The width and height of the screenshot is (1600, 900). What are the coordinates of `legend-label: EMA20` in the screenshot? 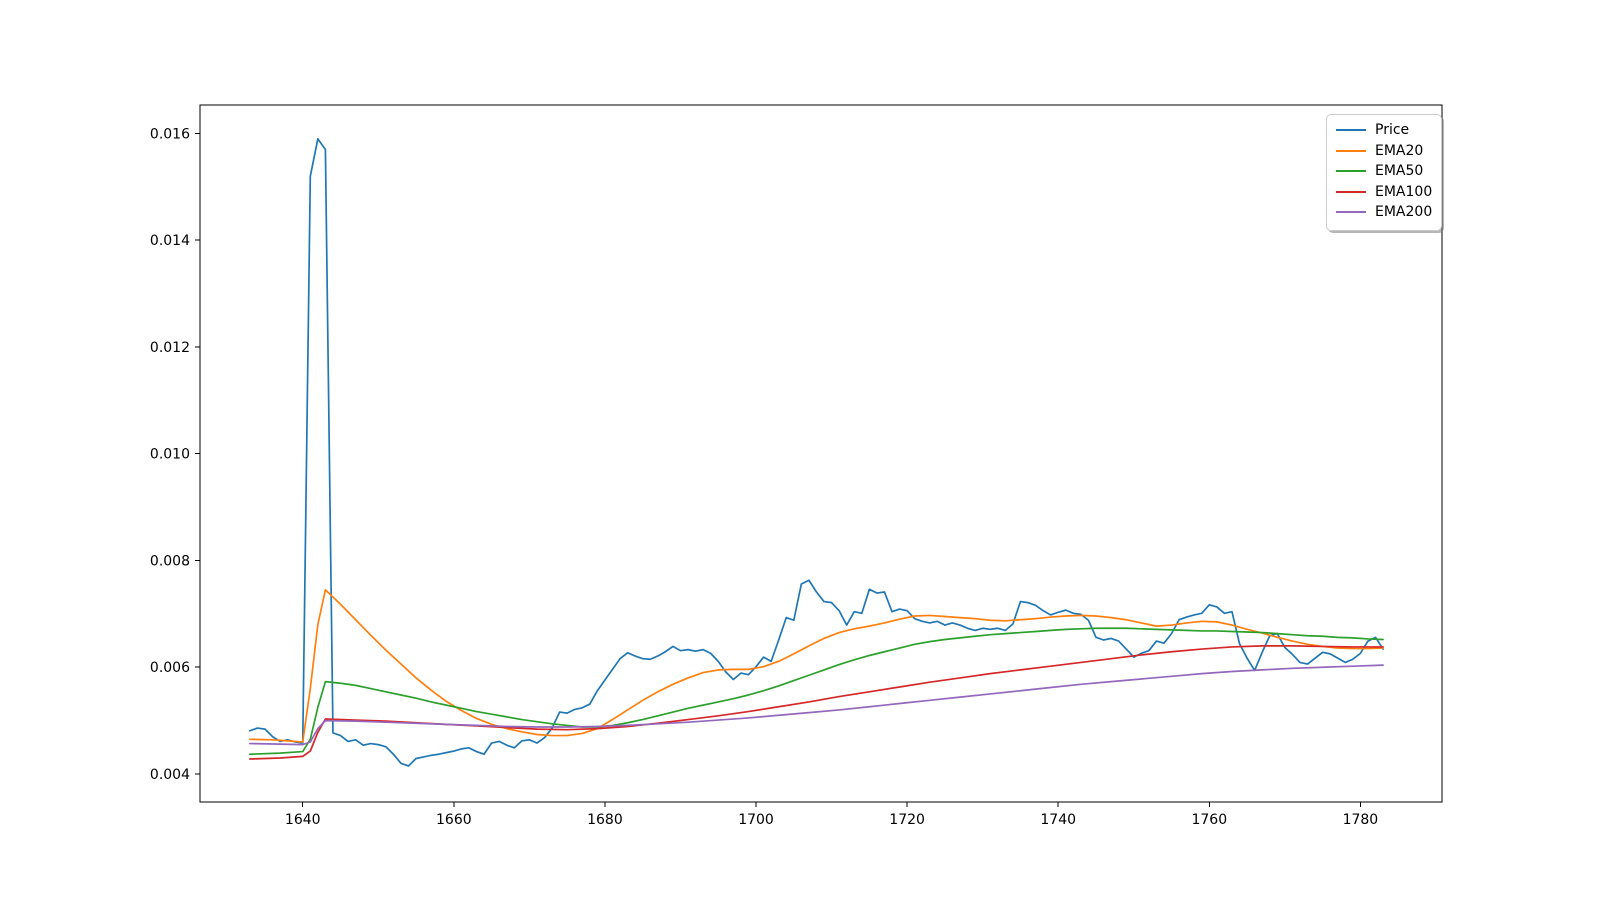 It's located at (1399, 150).